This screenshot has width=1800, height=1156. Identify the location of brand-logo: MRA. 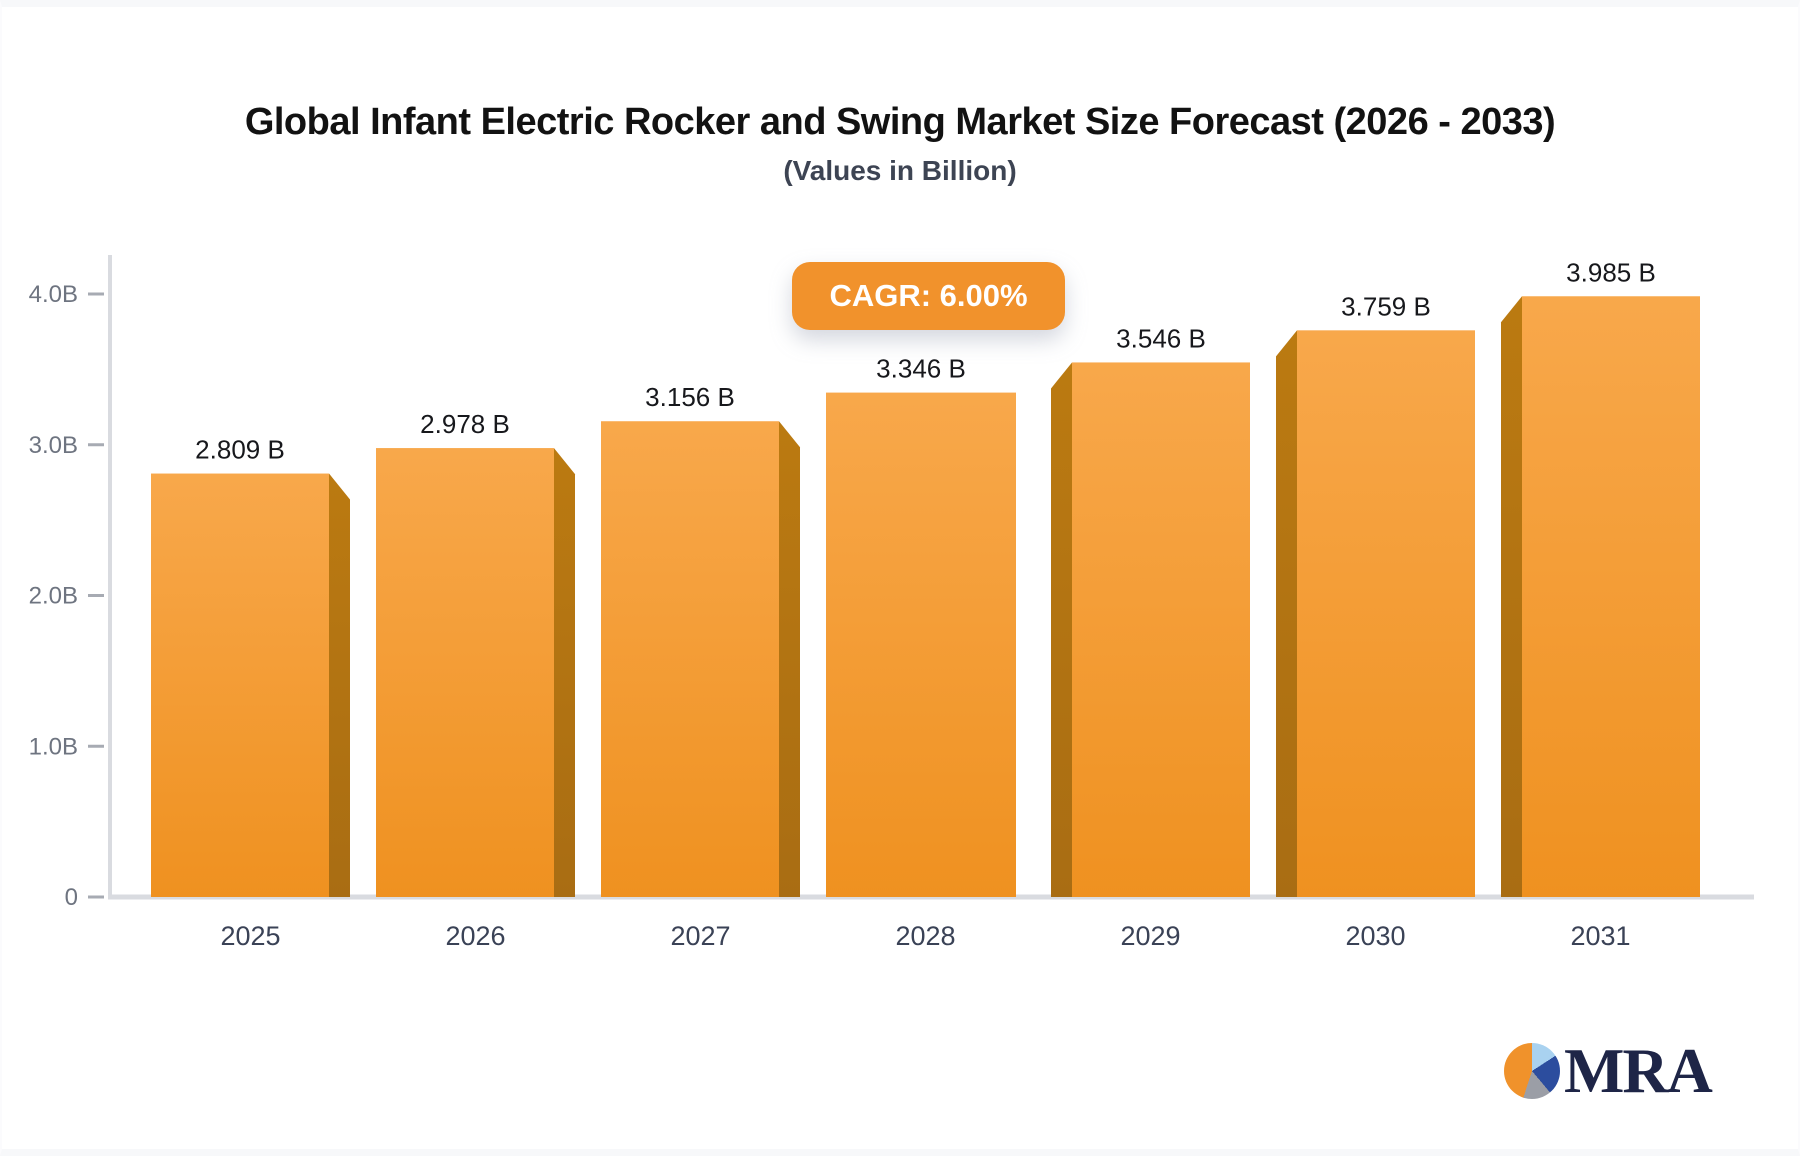
(1608, 1070).